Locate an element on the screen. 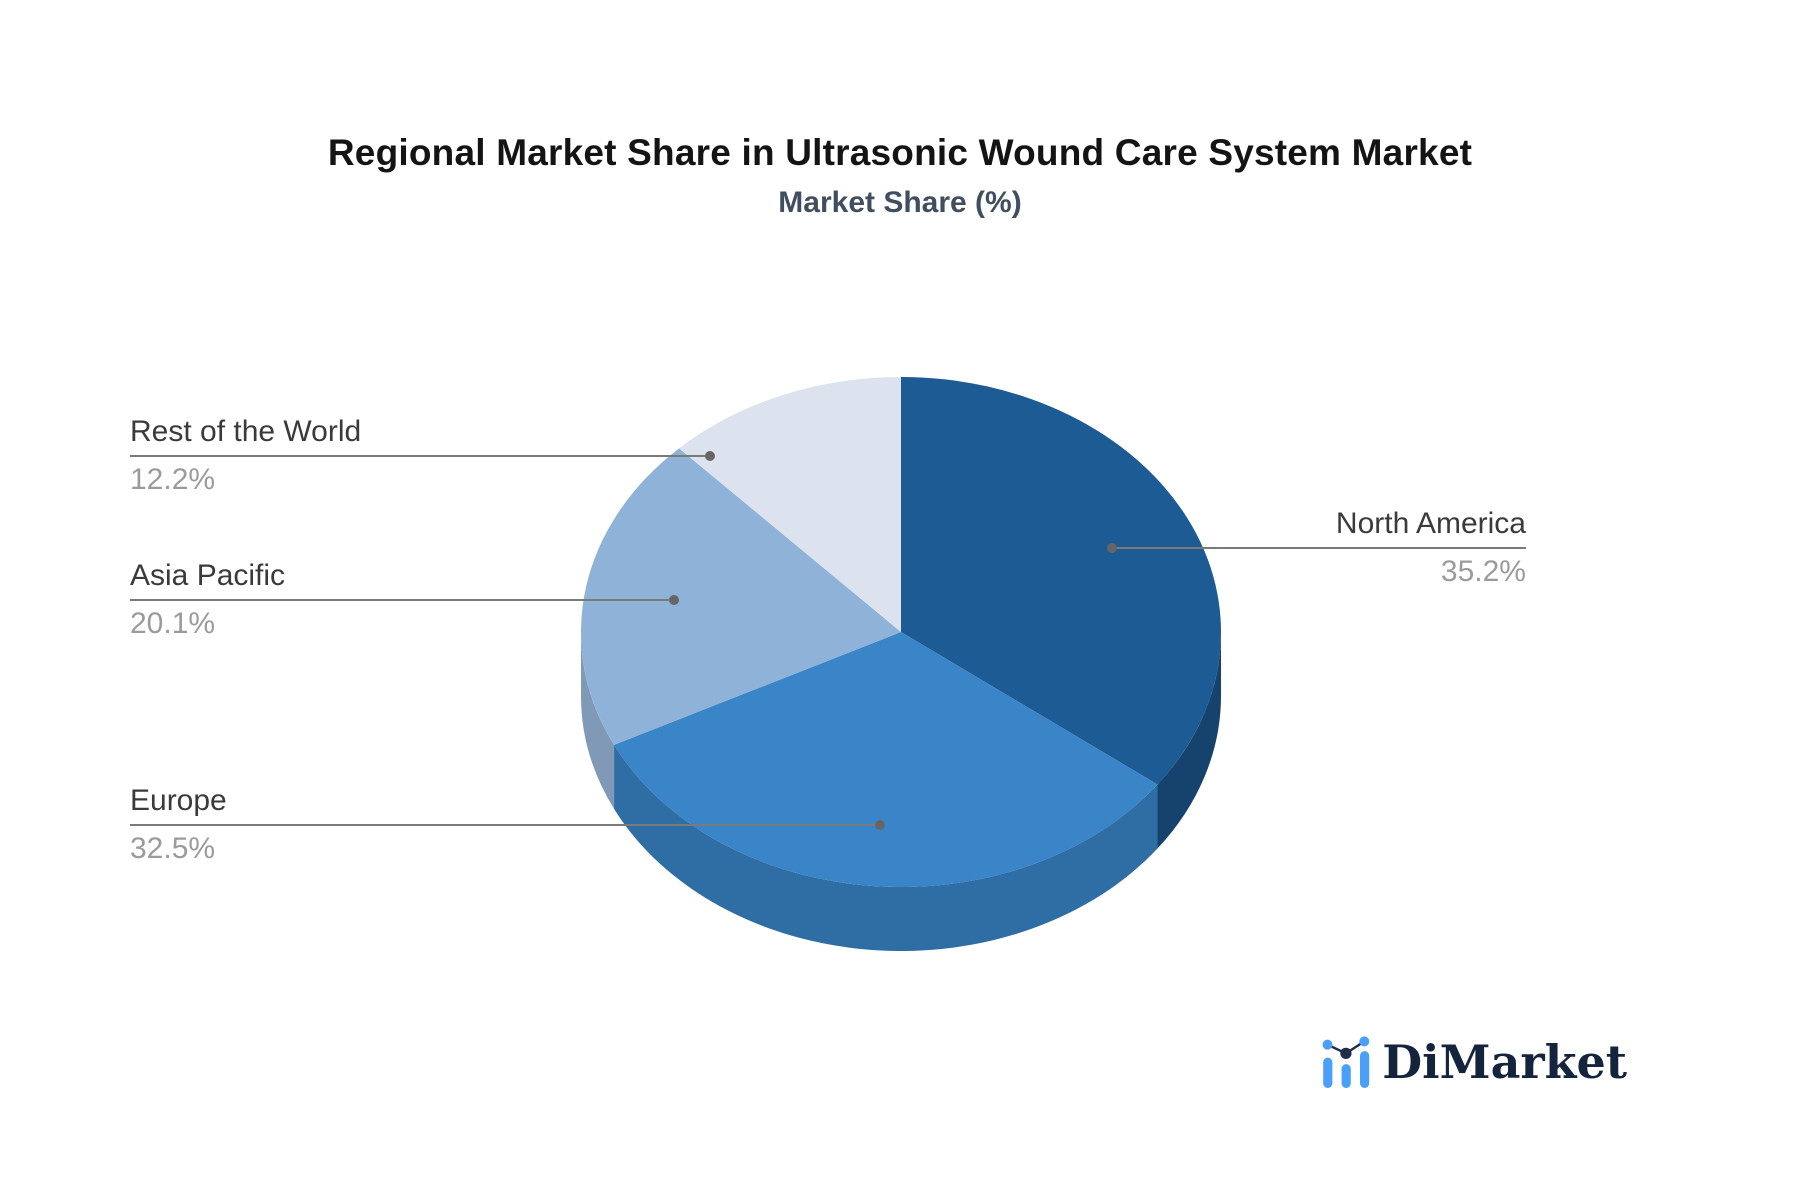 The width and height of the screenshot is (1800, 1196). brand-logo: DiMarket is located at coordinates (1474, 1062).